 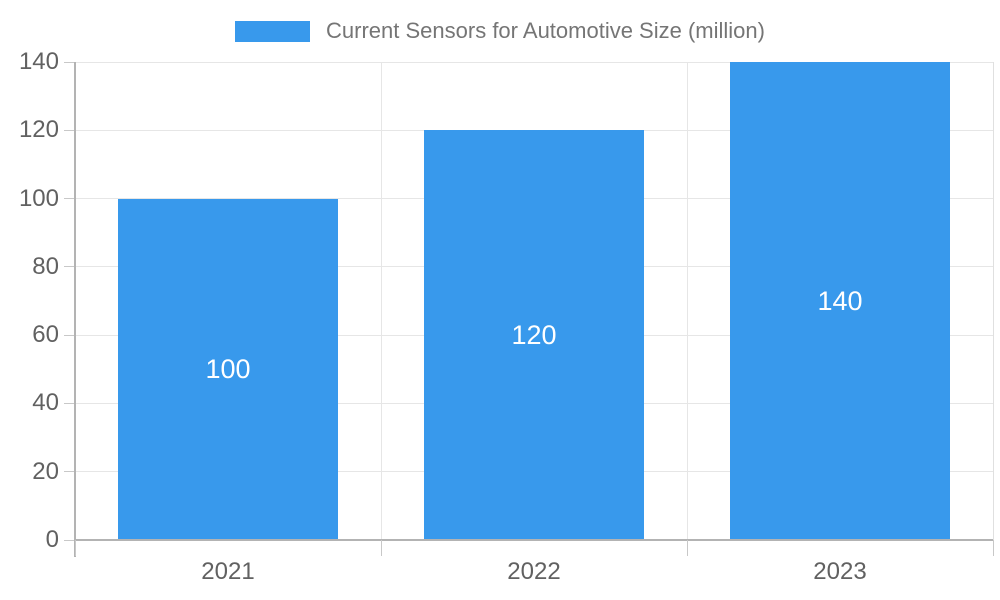 What do you see at coordinates (534, 540) in the screenshot?
I see `x-axis-line` at bounding box center [534, 540].